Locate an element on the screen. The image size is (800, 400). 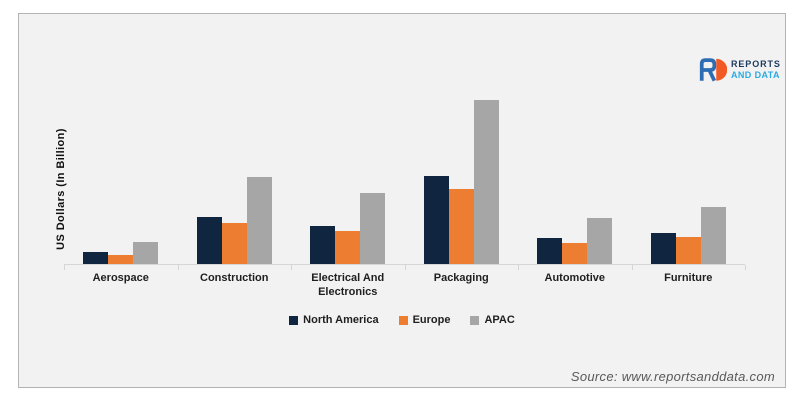
bar-group-electrical-and-electronics is located at coordinates (348, 139).